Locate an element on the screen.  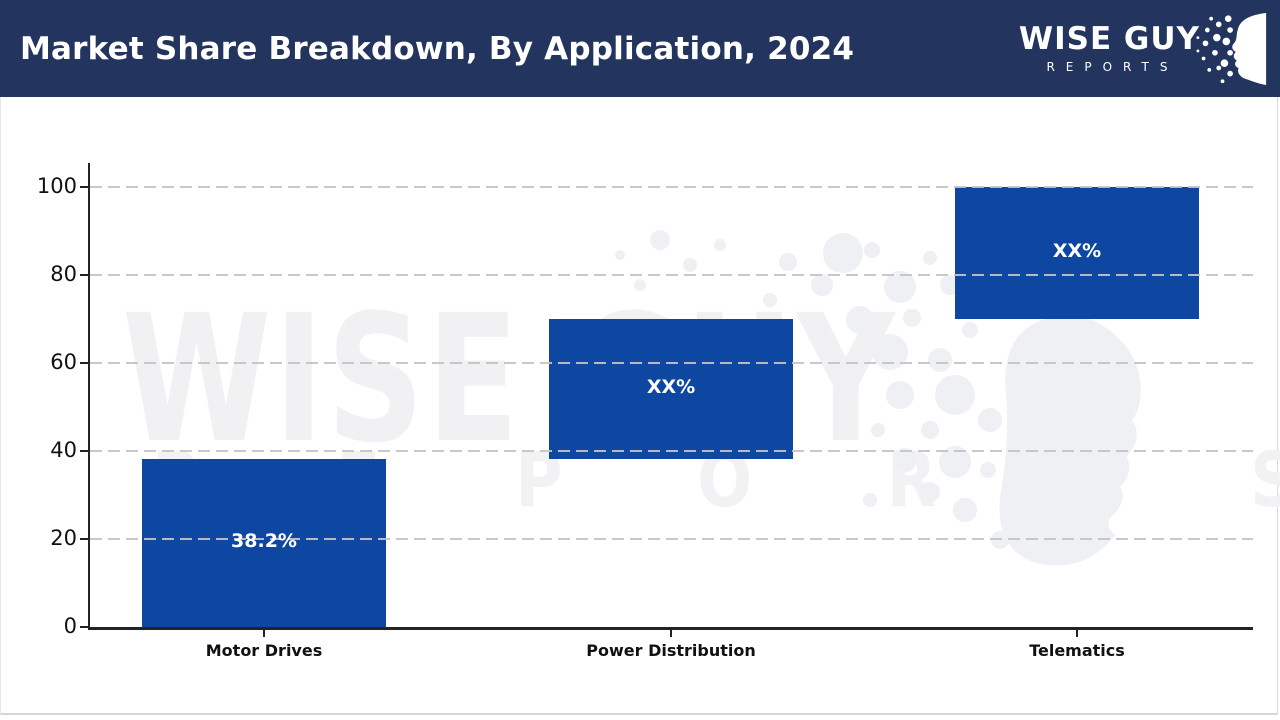
bar-power-distribution is located at coordinates (671, 388).